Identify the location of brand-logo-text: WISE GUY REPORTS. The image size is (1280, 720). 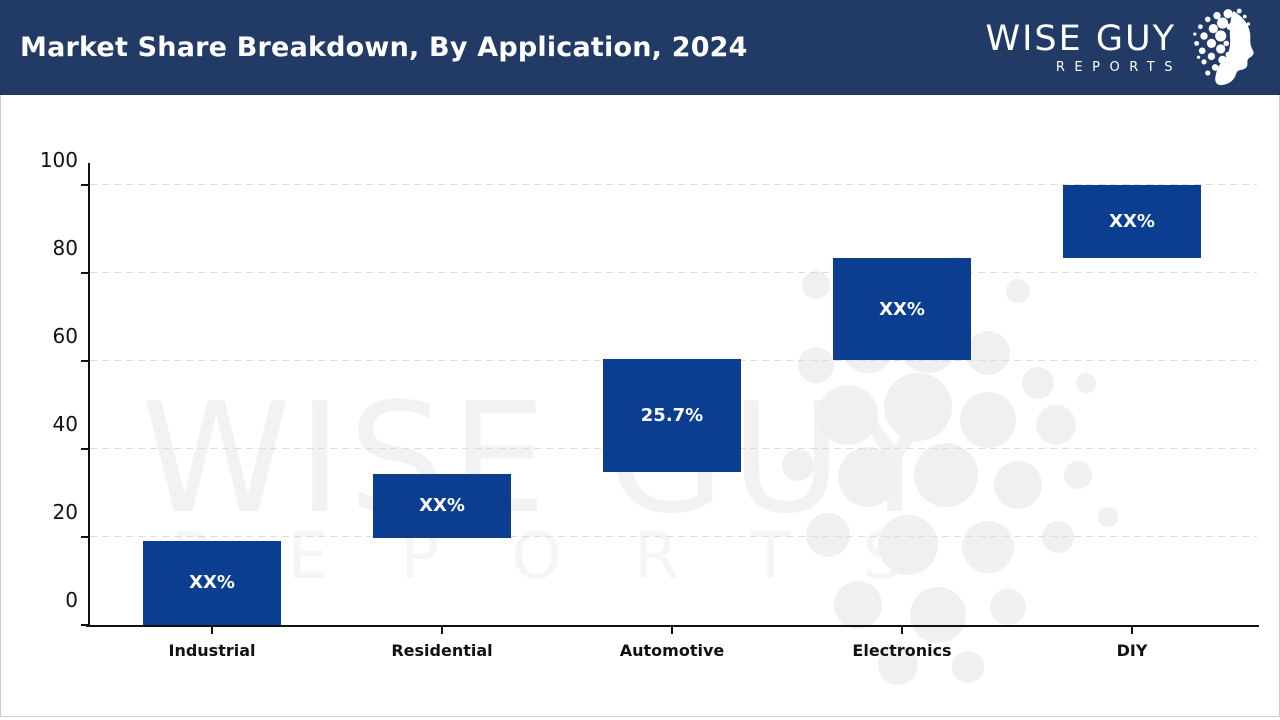
(1080, 46).